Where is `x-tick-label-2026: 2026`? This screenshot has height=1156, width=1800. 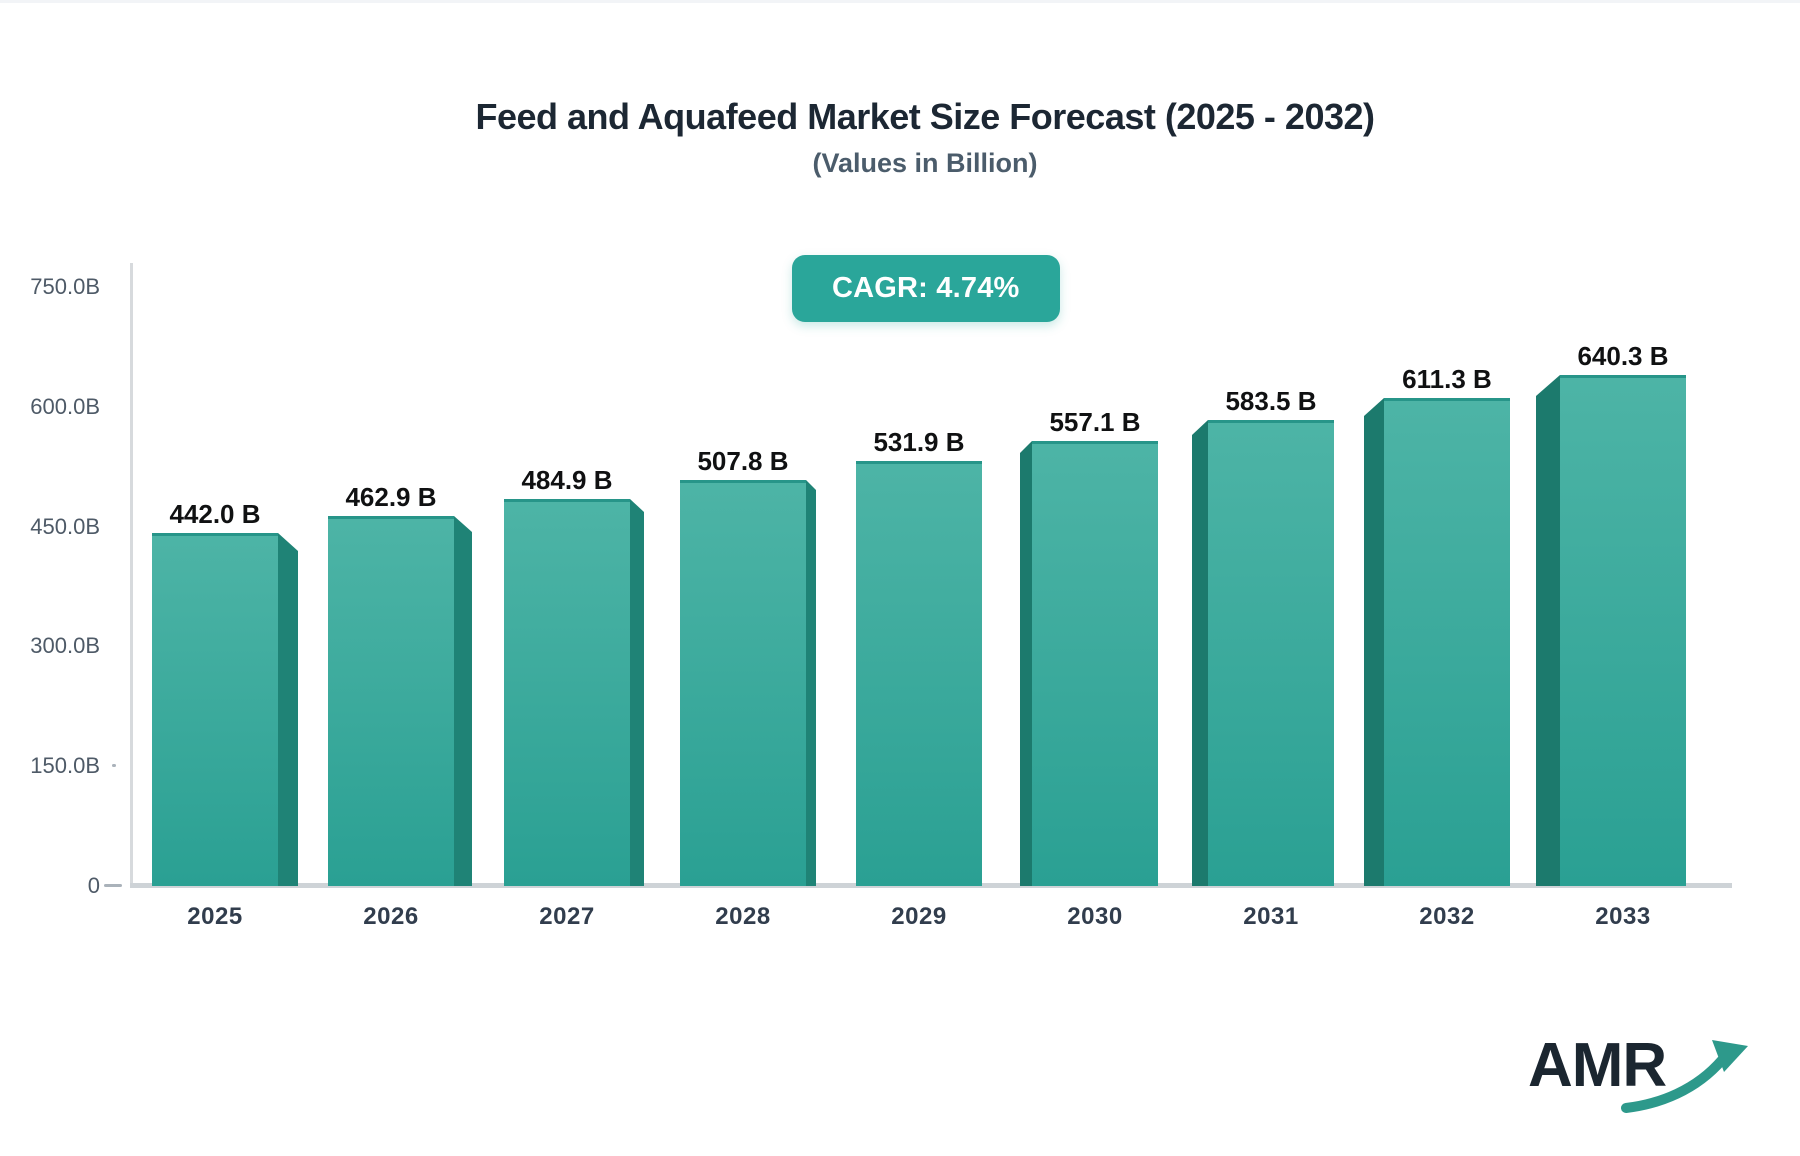
x-tick-label-2026: 2026 is located at coordinates (391, 916).